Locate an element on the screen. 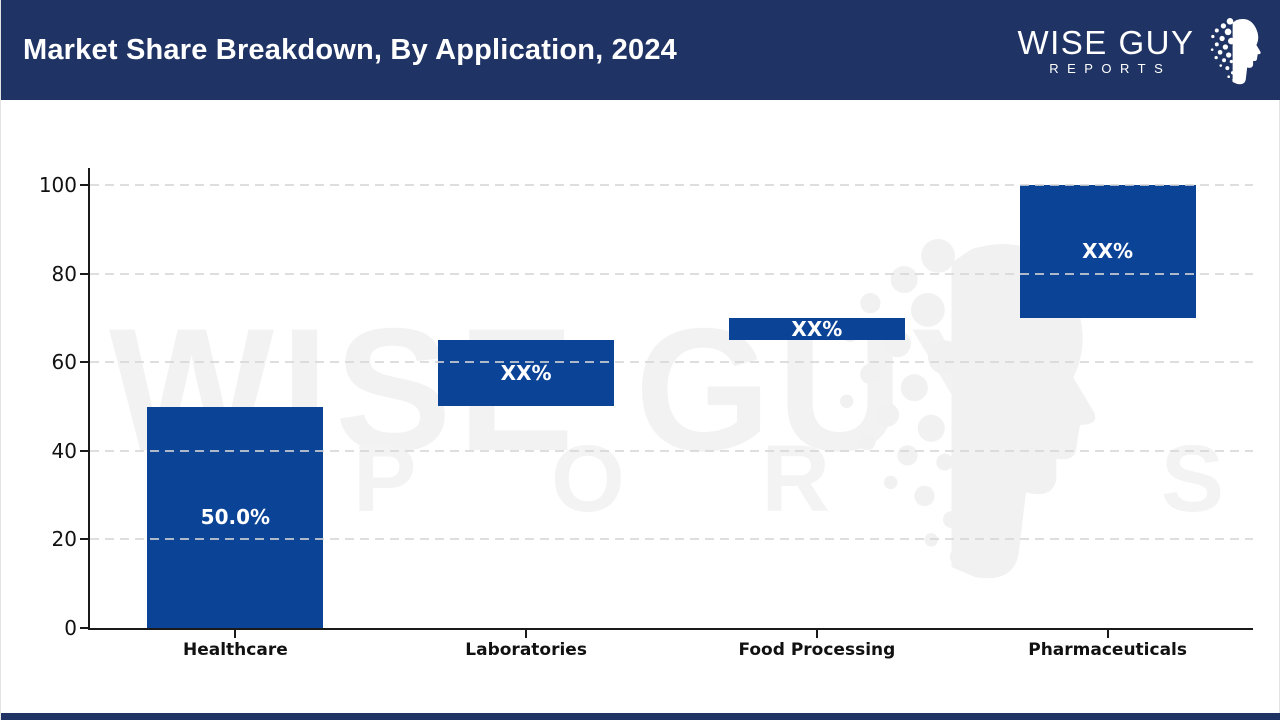 The image size is (1280, 720). bar-healthcare: 50.0% is located at coordinates (235, 517).